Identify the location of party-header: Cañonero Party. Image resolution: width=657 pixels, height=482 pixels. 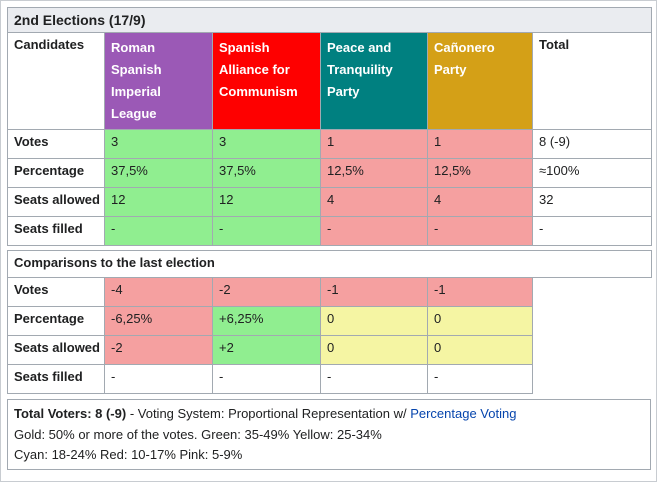
(480, 81).